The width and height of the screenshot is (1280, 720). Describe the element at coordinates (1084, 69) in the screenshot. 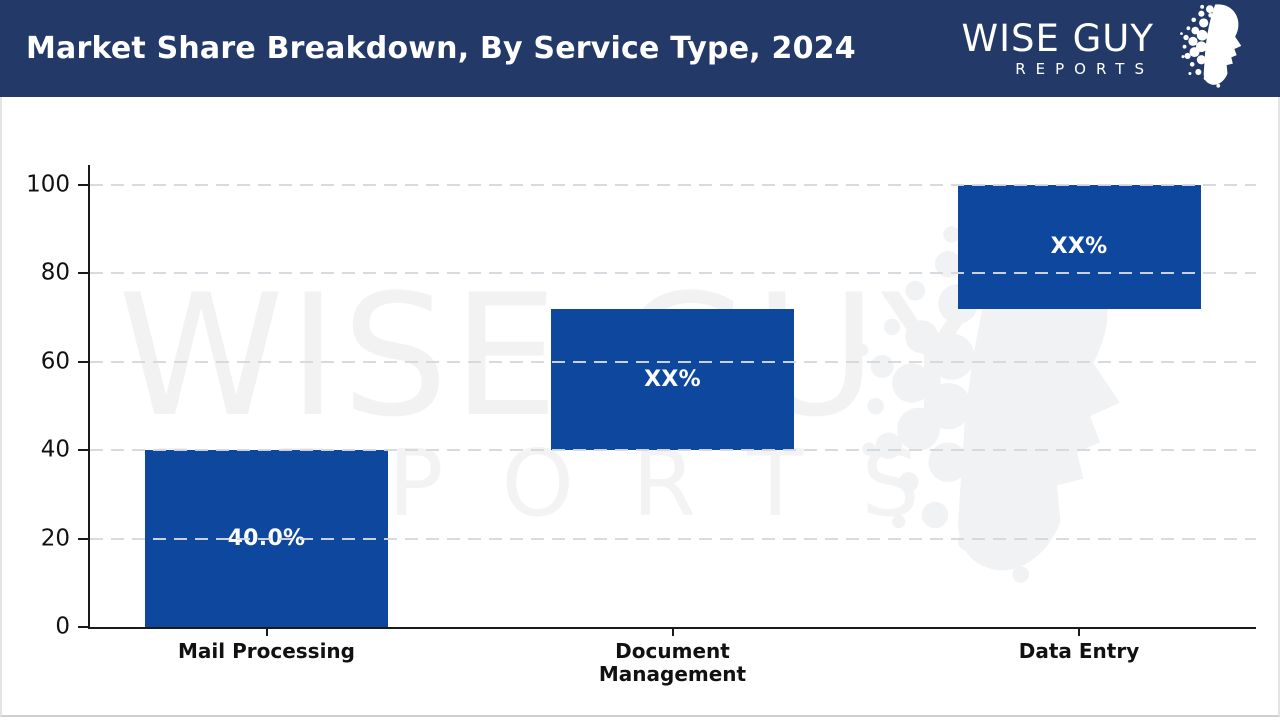

I see `logo-tagline: REPORTS` at that location.